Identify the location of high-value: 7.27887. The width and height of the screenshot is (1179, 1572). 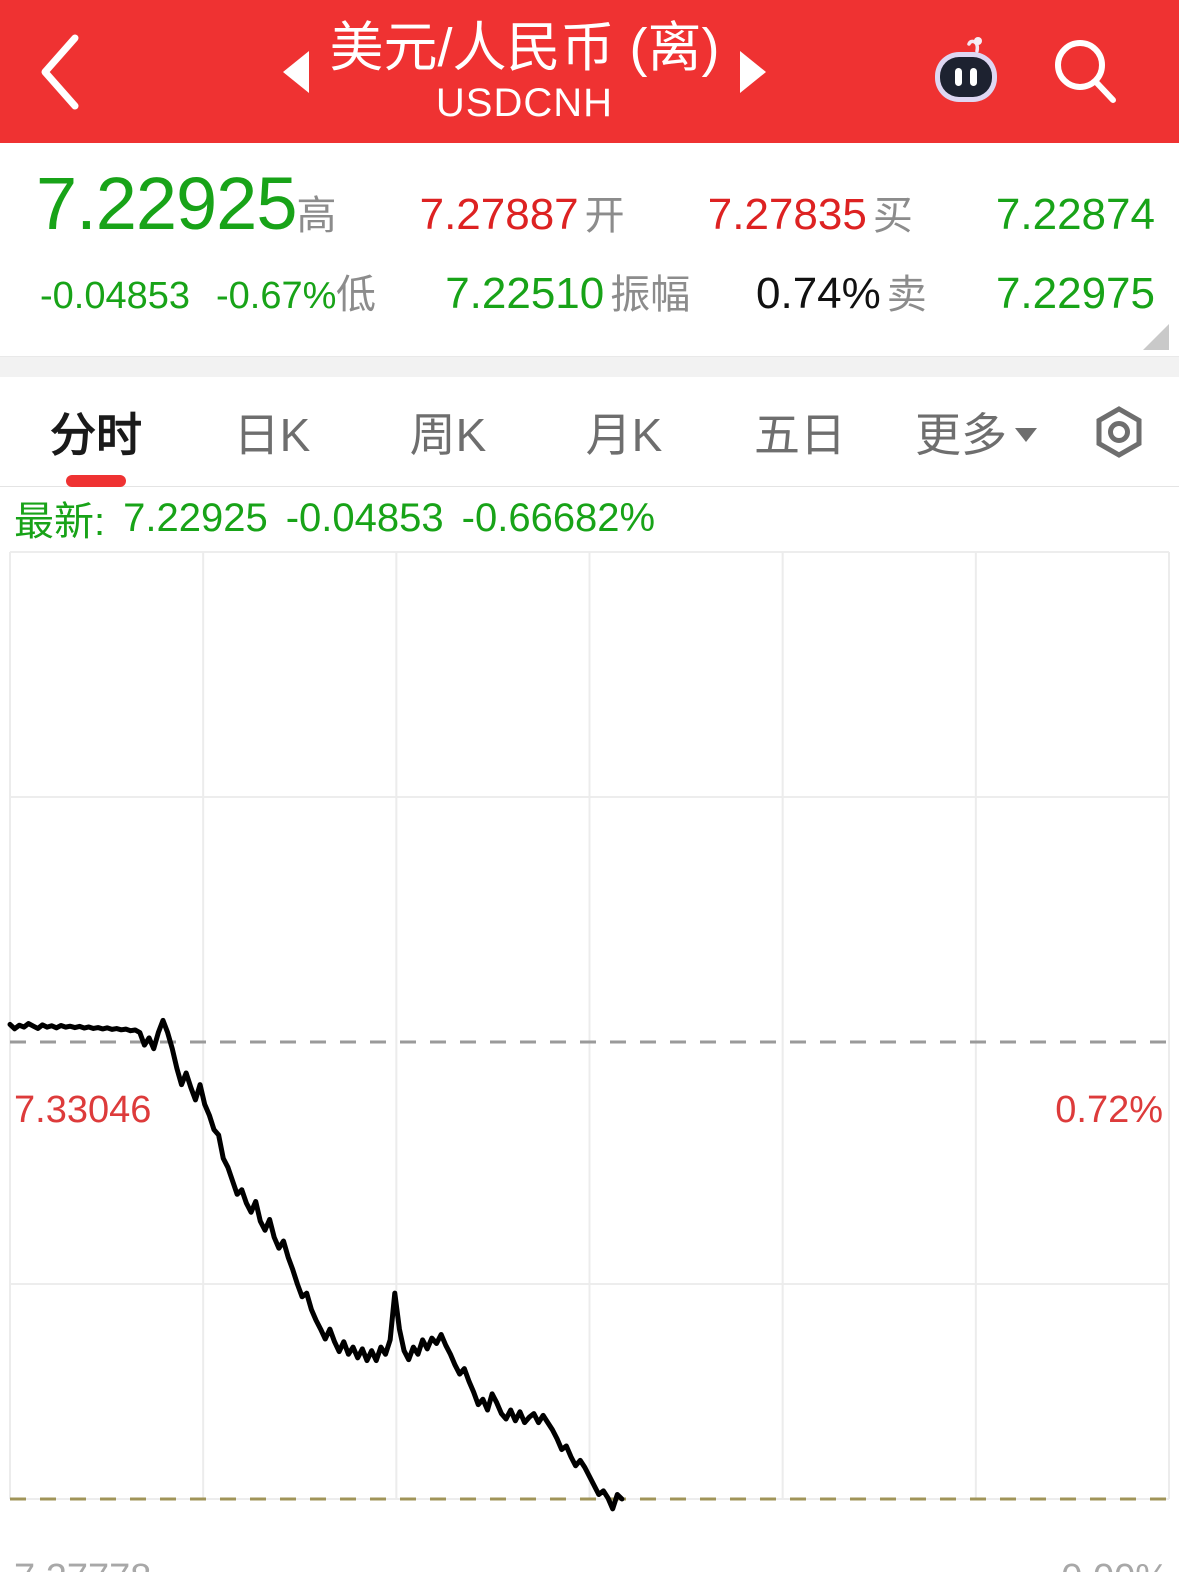
(499, 214).